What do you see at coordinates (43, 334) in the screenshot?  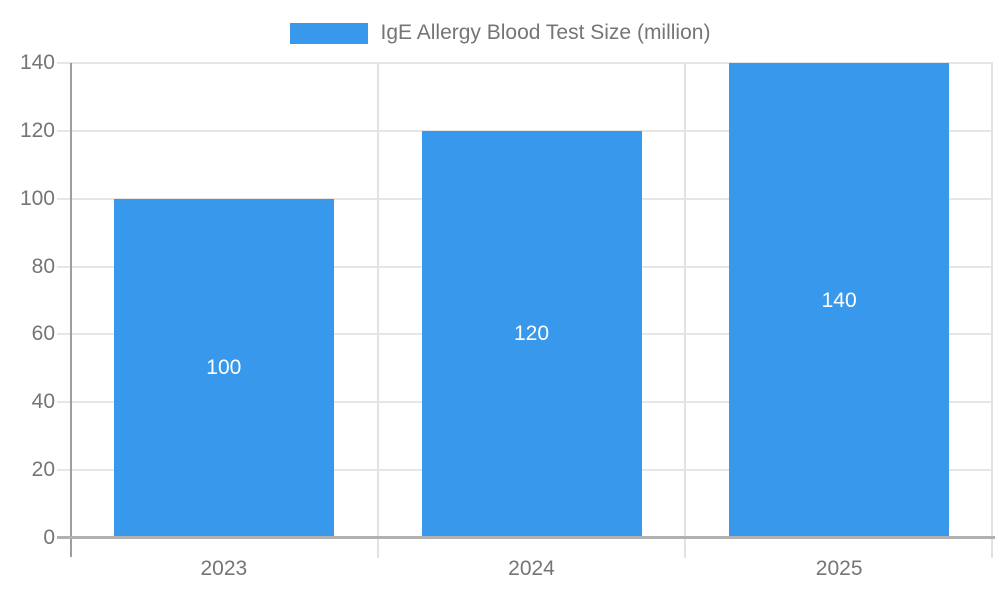 I see `y-tick-label: 60` at bounding box center [43, 334].